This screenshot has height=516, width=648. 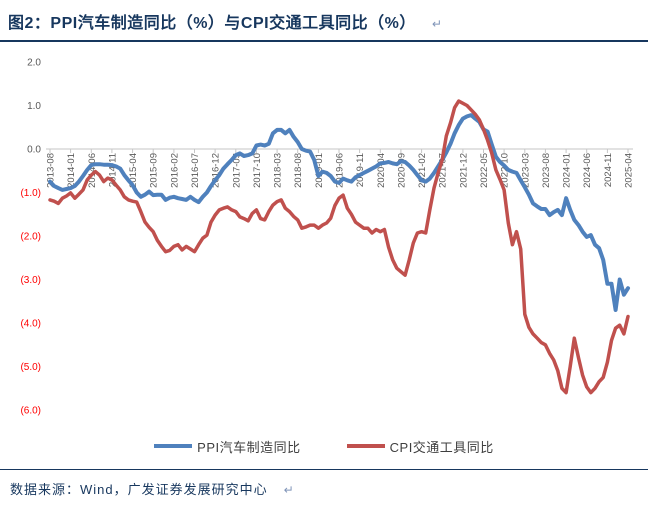 I want to click on svg-text: 2024-06, so click(x=587, y=170).